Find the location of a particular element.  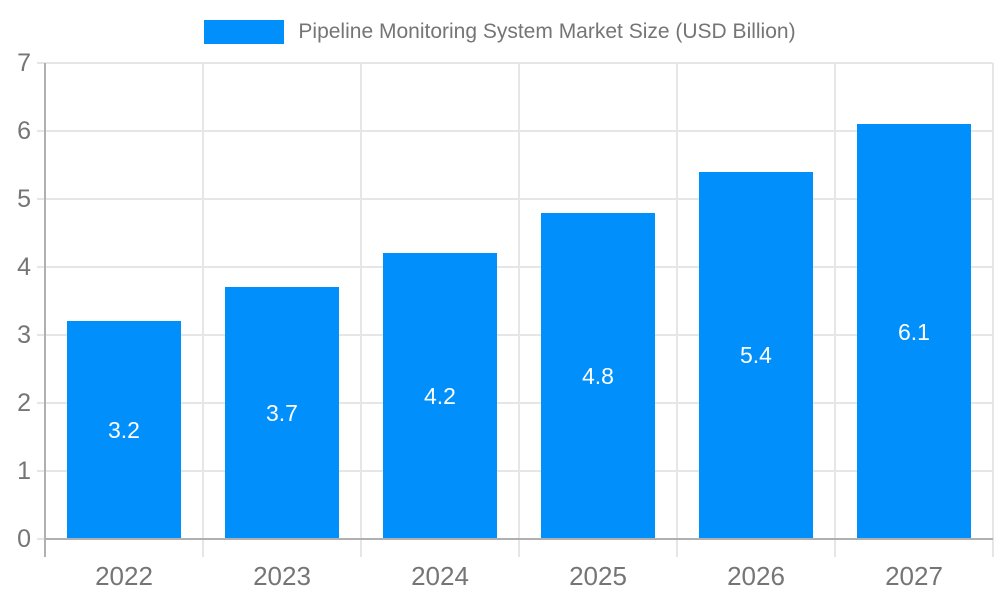

x-axis-label: 2023 is located at coordinates (282, 576).